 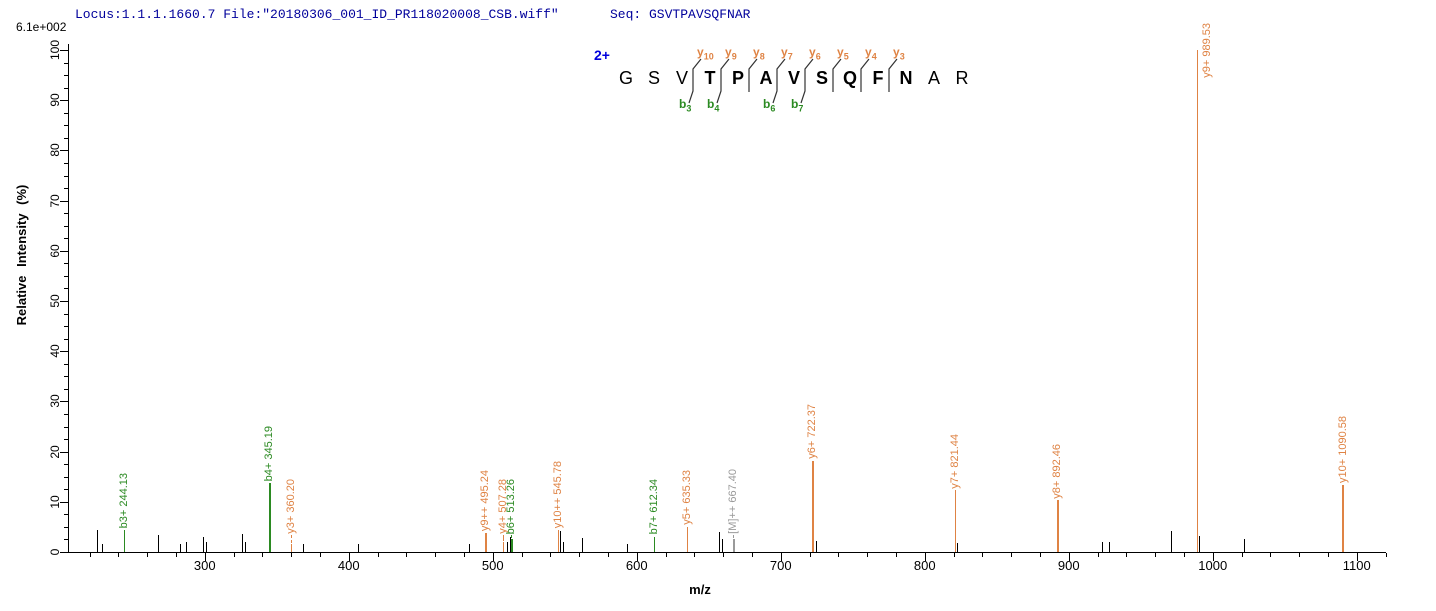 What do you see at coordinates (654, 506) in the screenshot?
I see `peak-label: b7+ 612.34` at bounding box center [654, 506].